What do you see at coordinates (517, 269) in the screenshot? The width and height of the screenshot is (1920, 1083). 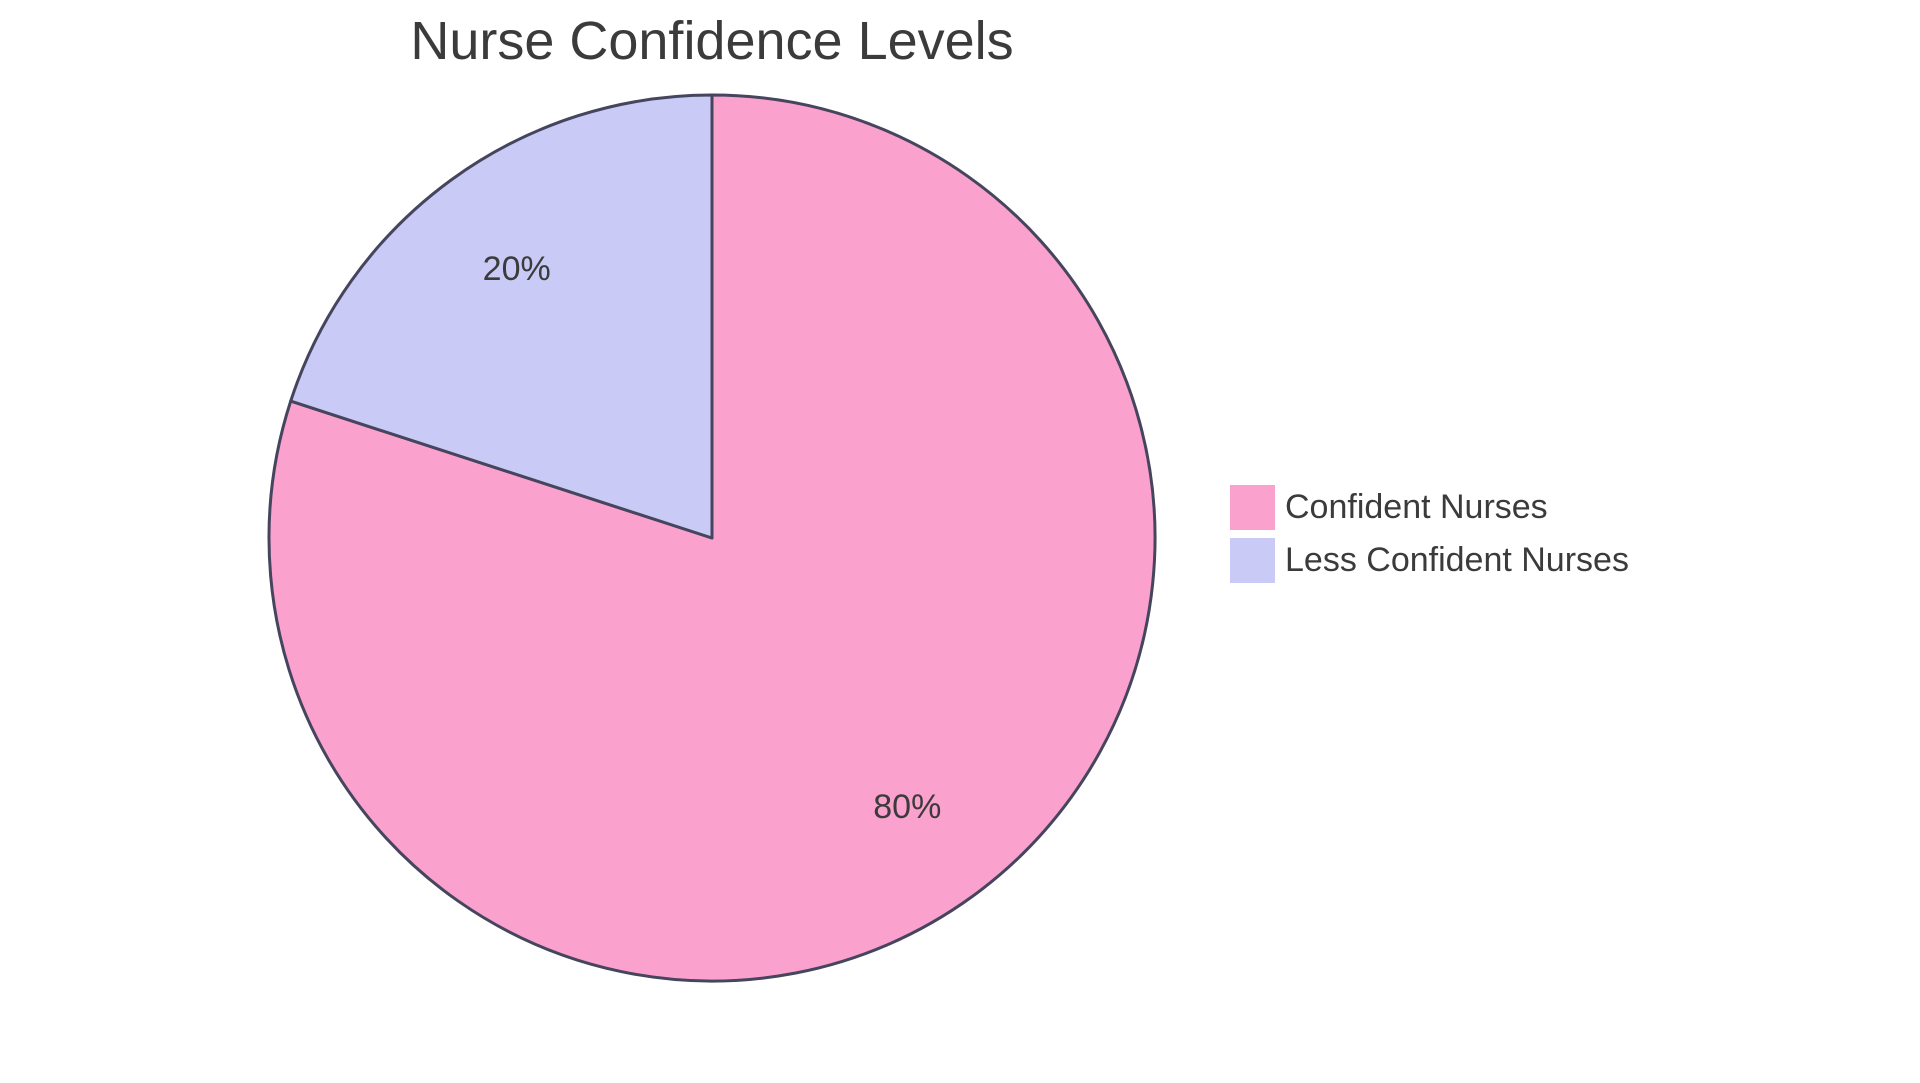 I see `slice-percent-label-less-confident-nurses: 20%` at bounding box center [517, 269].